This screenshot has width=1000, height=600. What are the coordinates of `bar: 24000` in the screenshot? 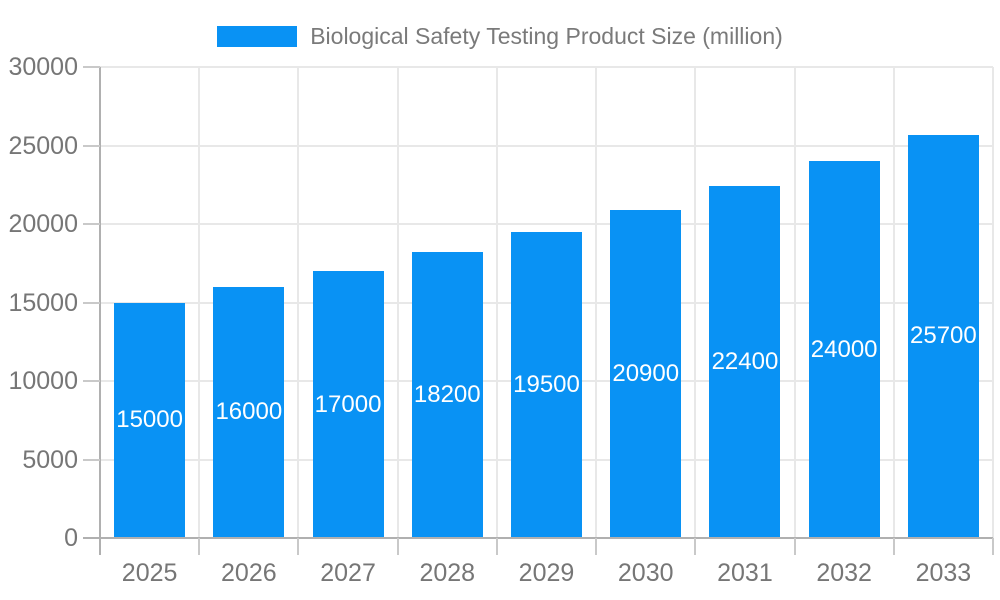 It's located at (844, 349).